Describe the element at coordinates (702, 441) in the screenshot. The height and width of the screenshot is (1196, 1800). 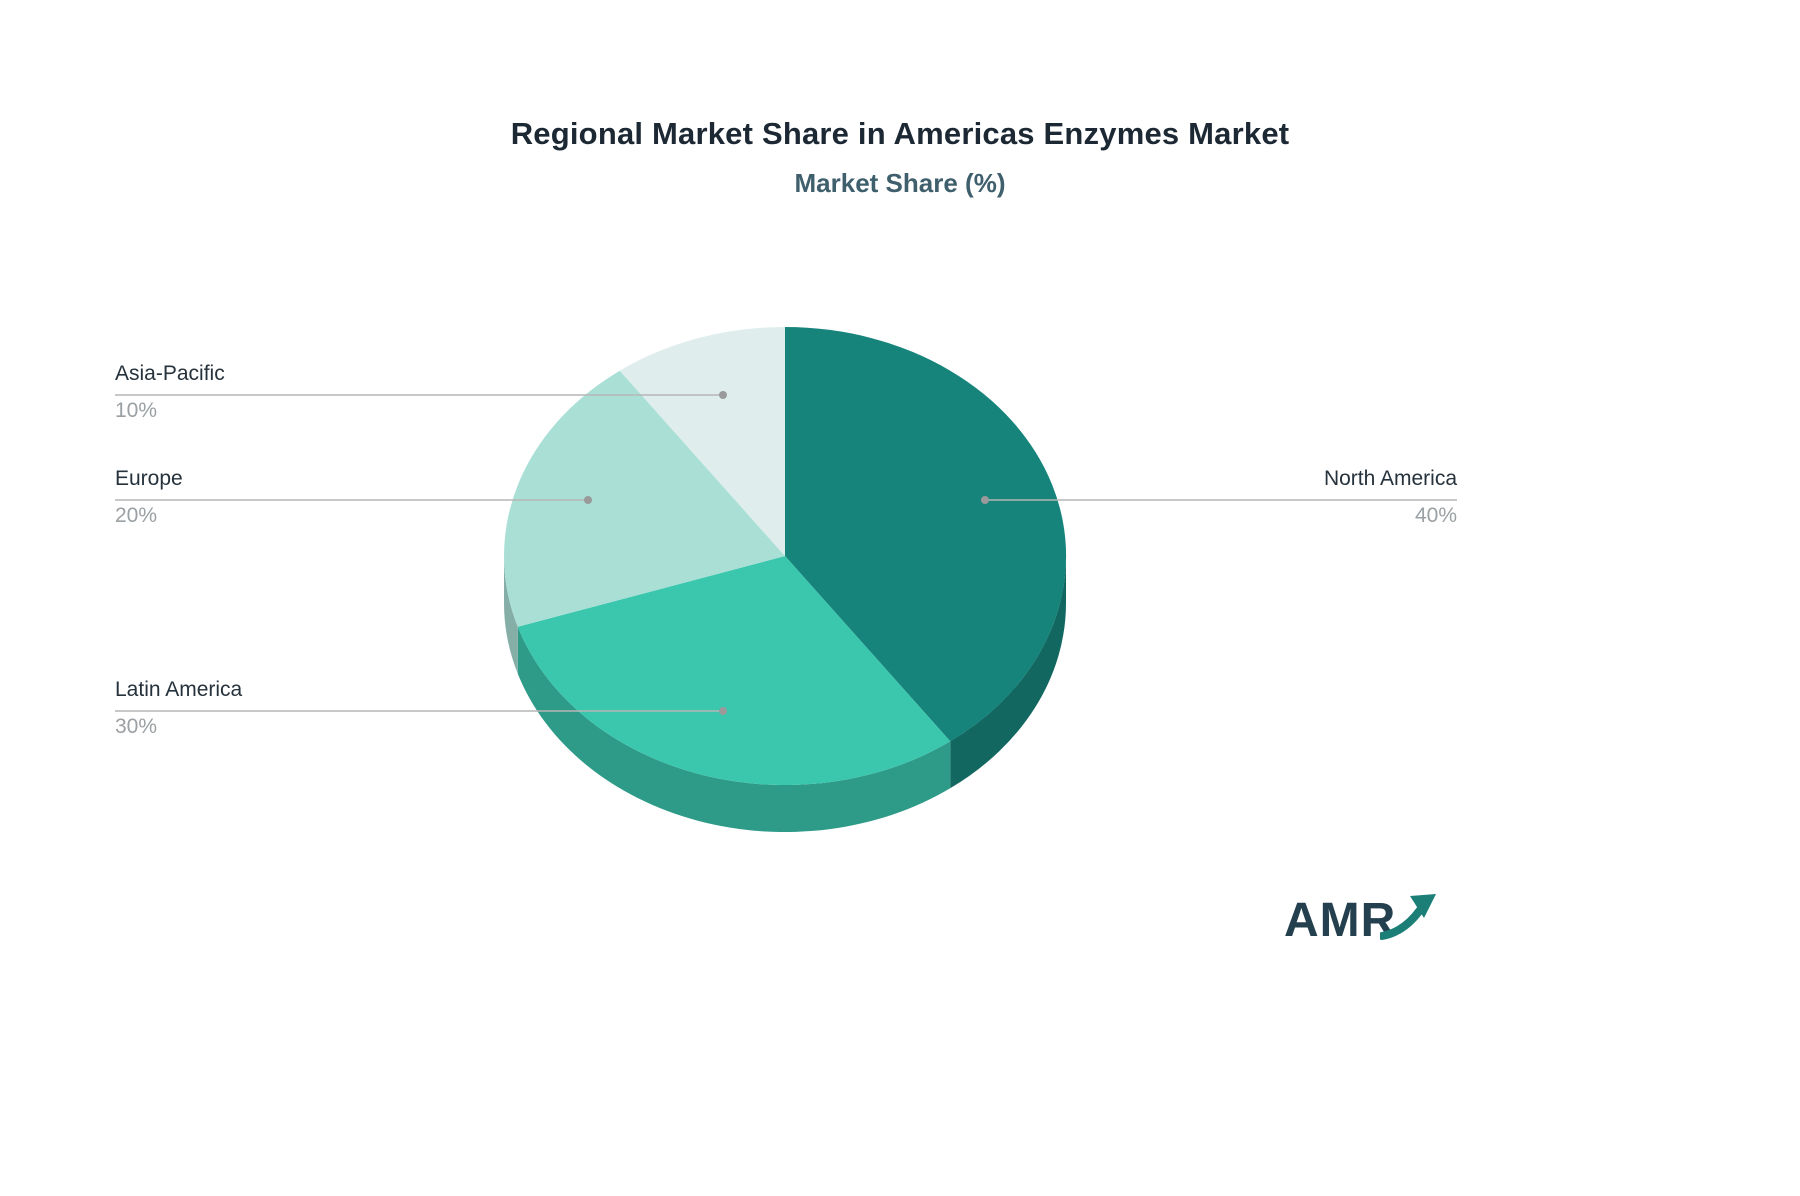
I see `pie-slice-asia-pacific` at that location.